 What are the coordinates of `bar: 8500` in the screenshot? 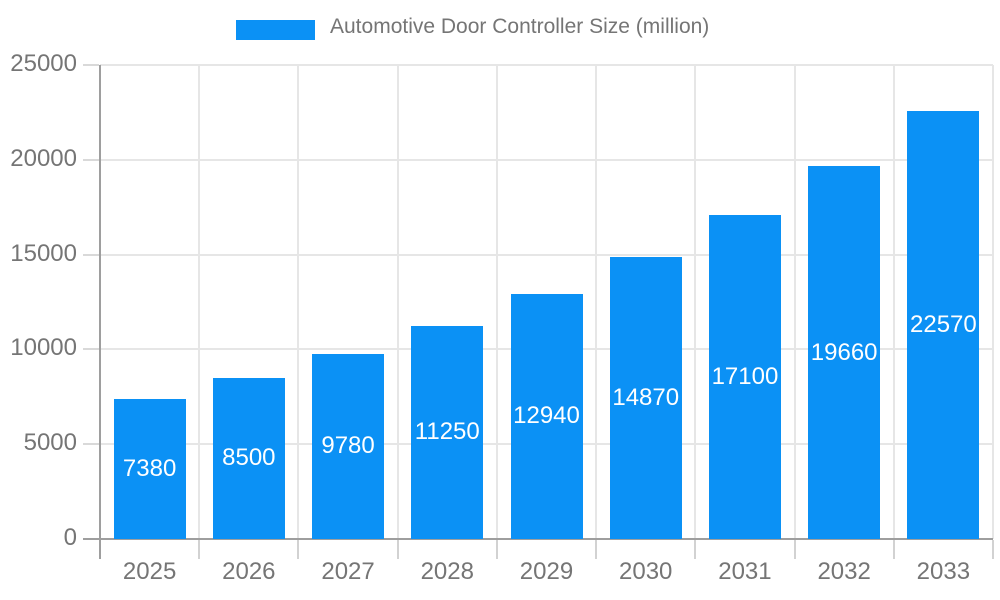 It's located at (248, 458).